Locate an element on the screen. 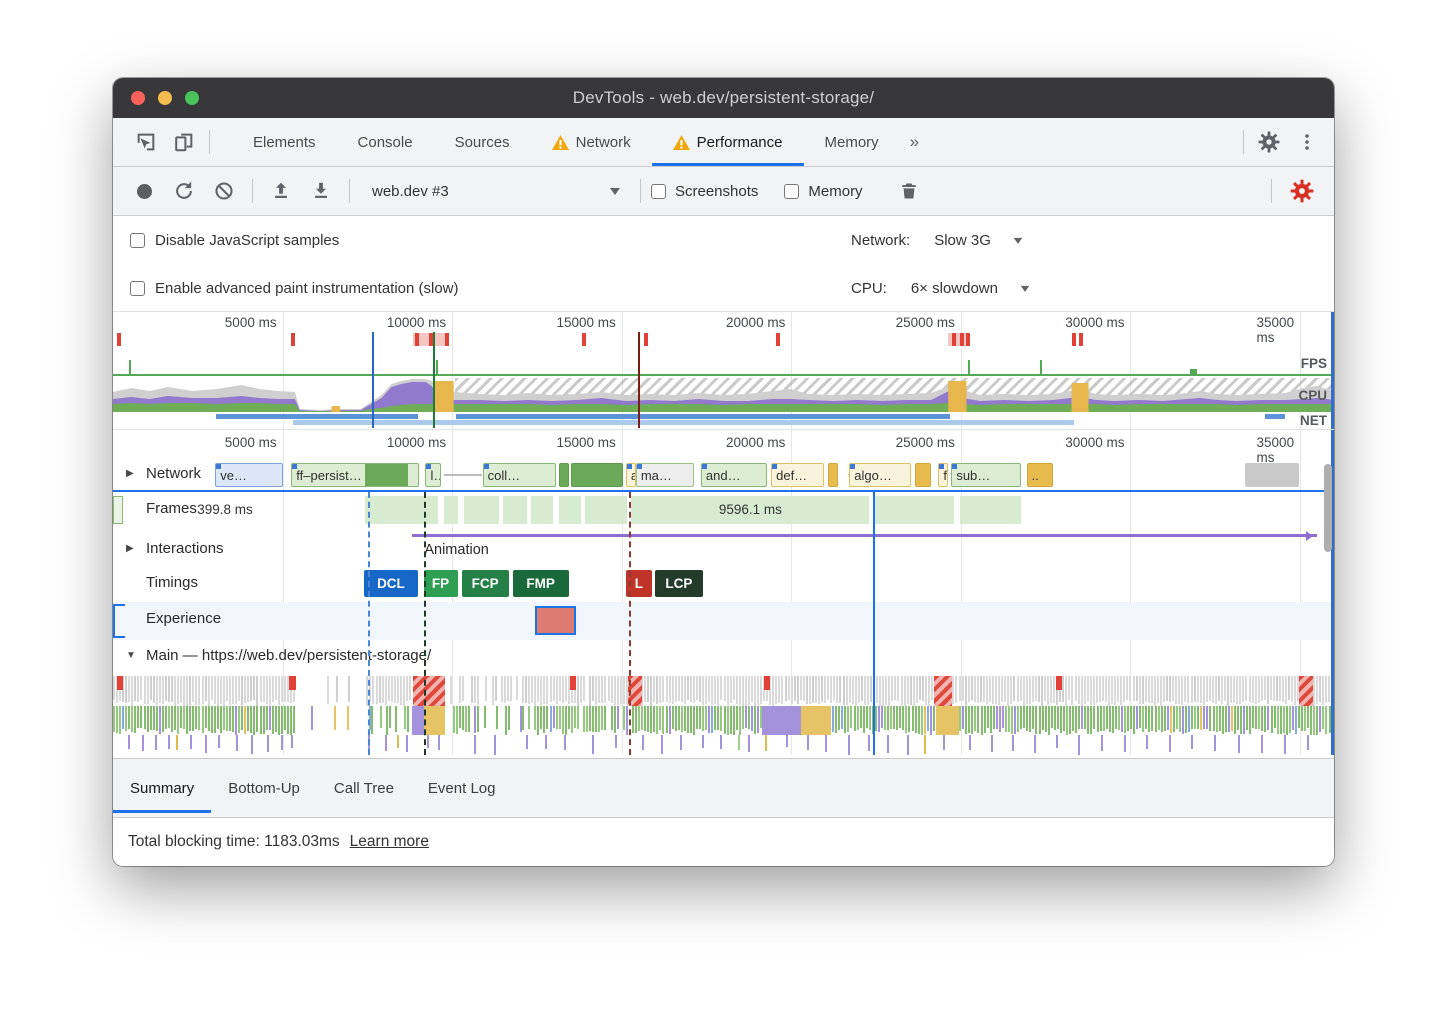 This screenshot has height=1014, width=1446. save-profile-icon is located at coordinates (321, 191).